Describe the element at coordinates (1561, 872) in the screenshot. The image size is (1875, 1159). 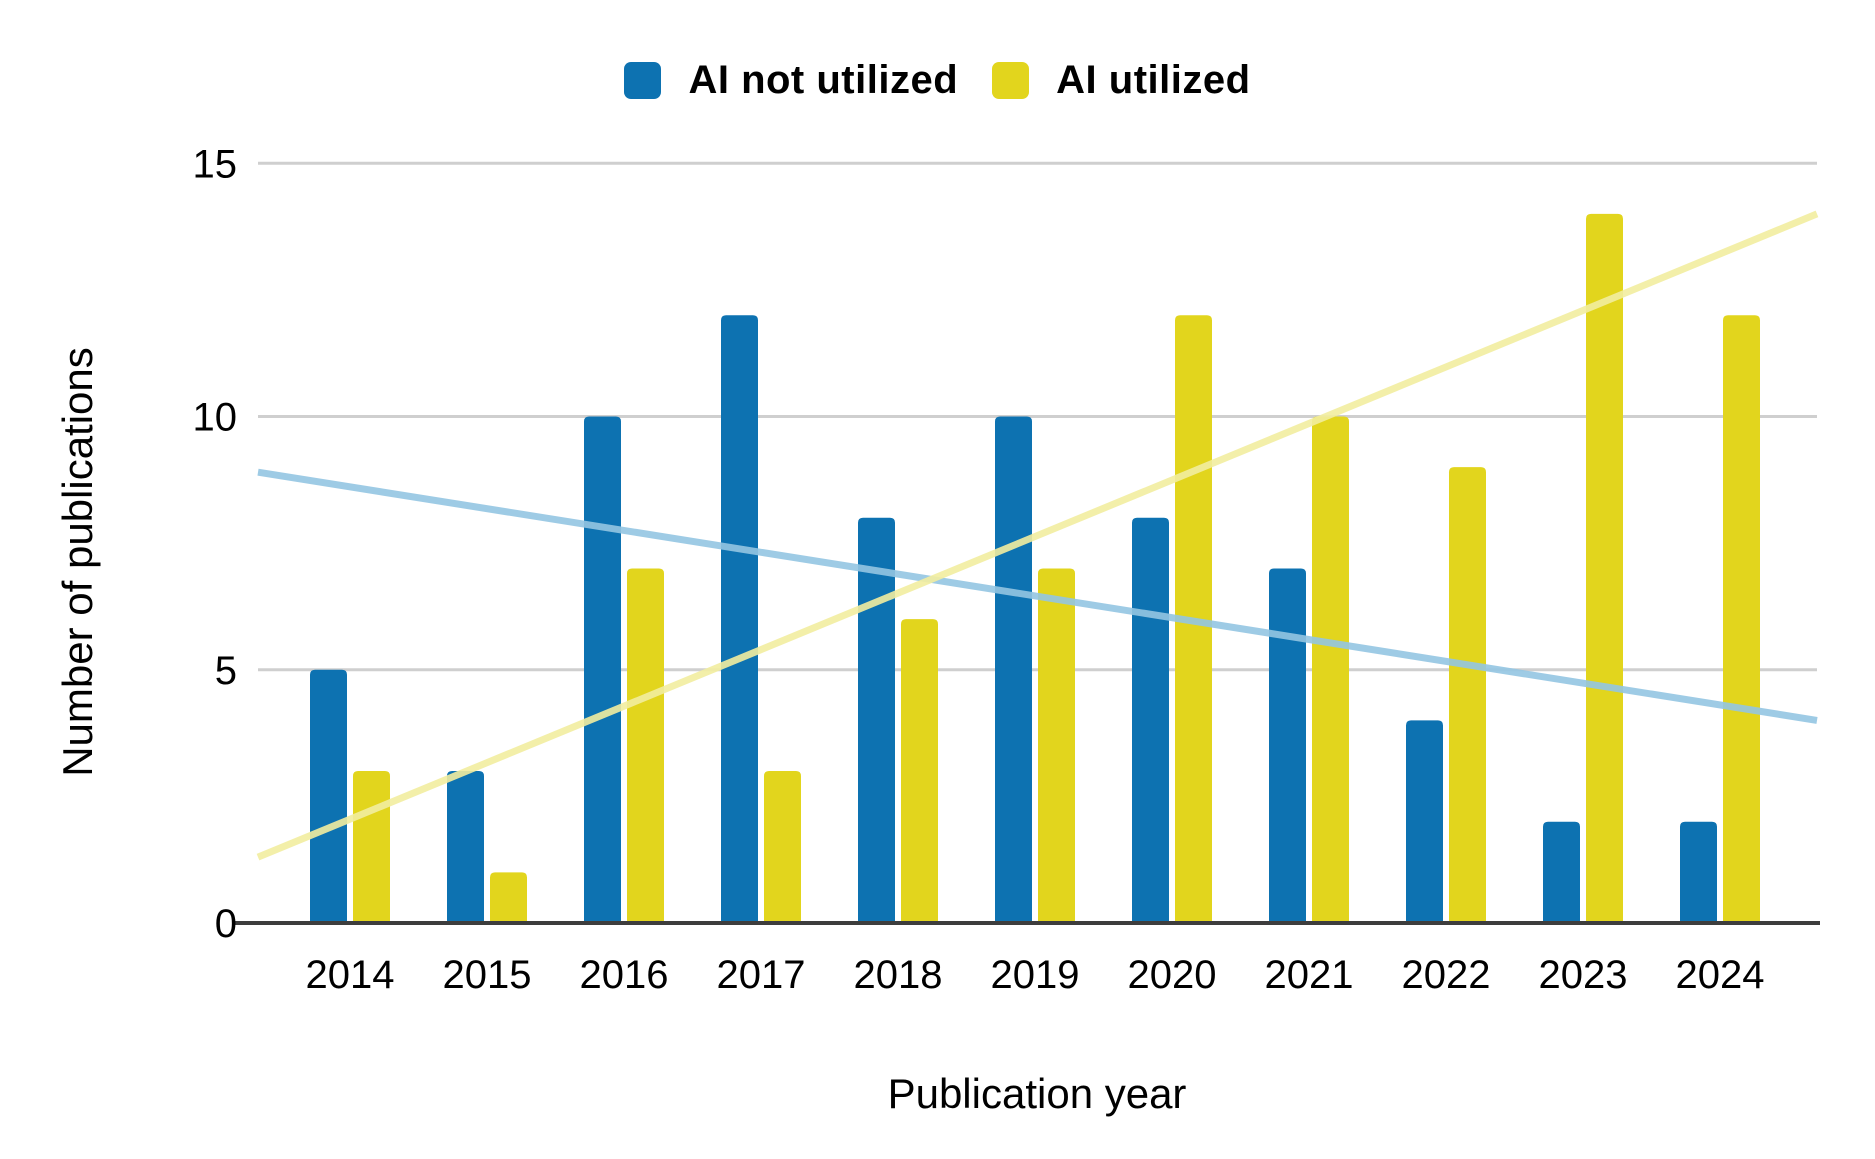
I see `bar-ai-not-utilized-2023` at that location.